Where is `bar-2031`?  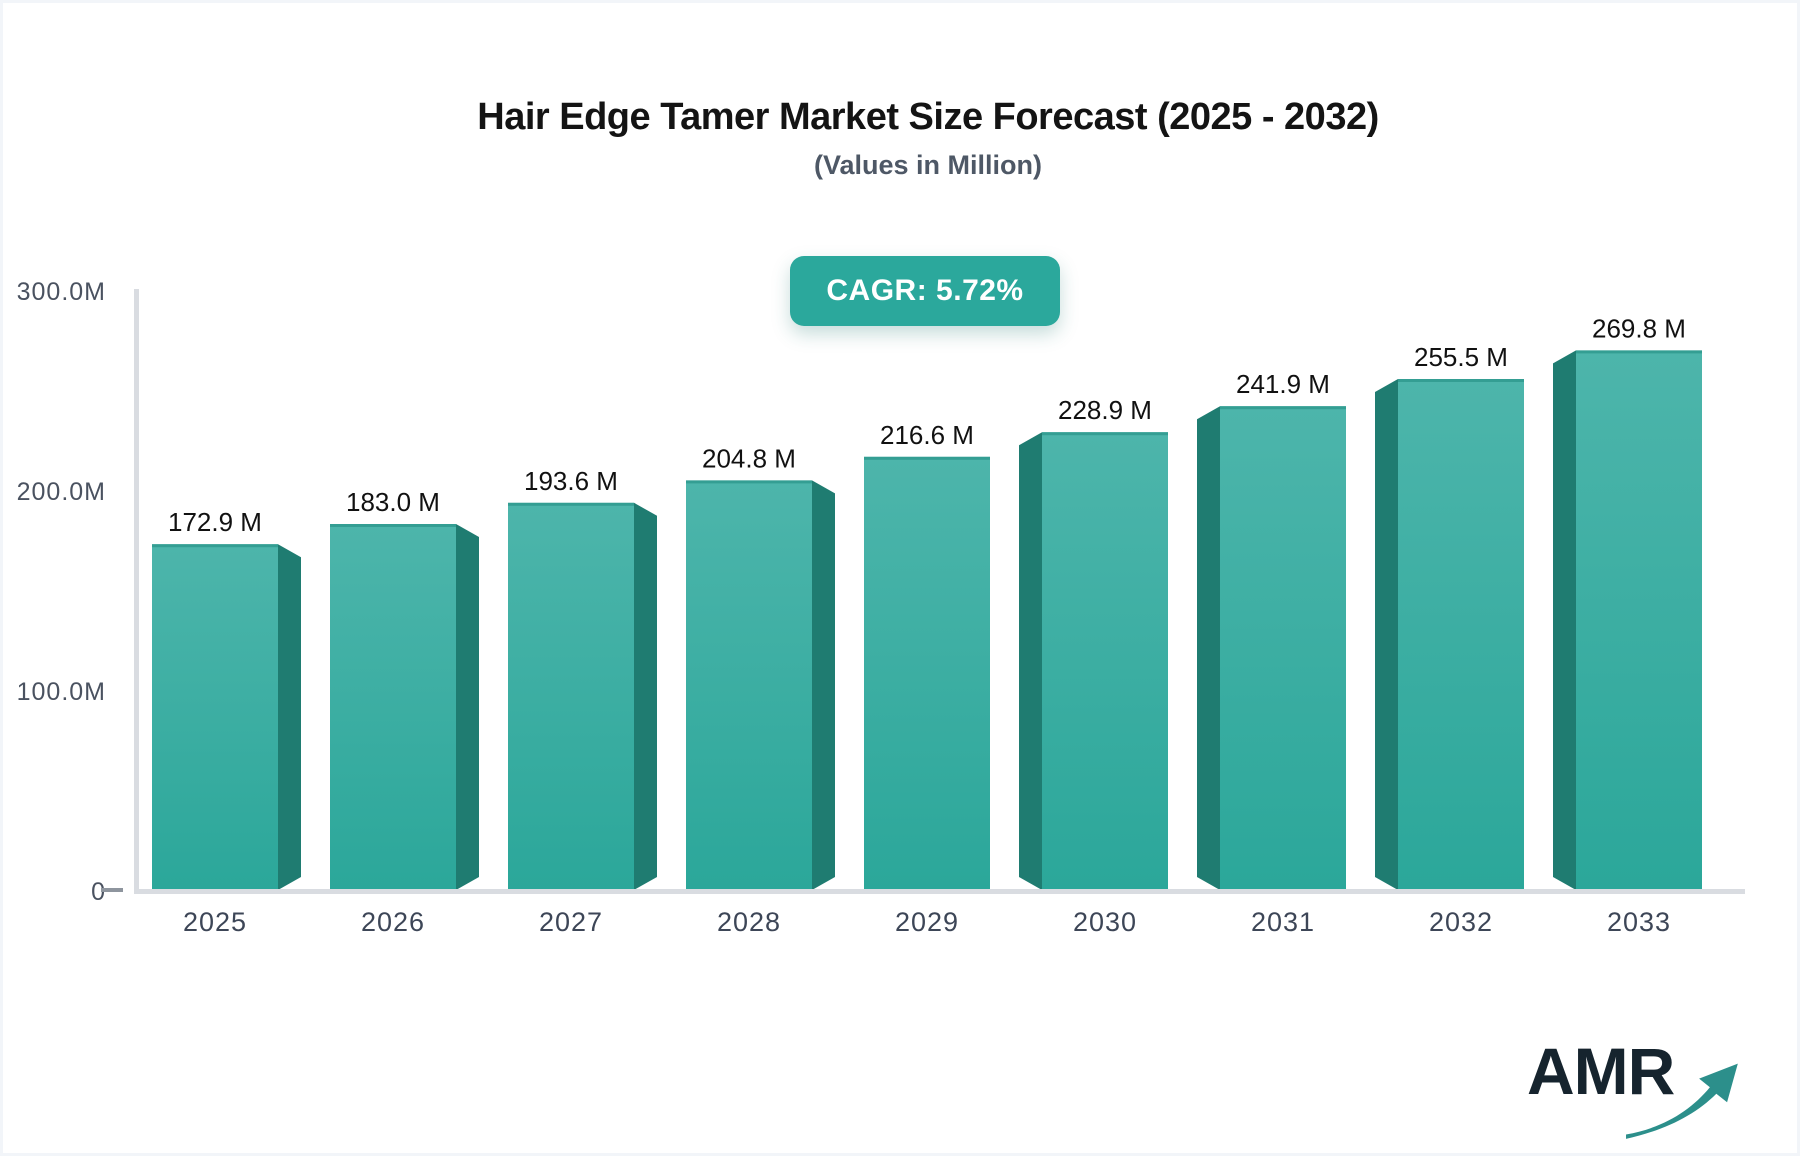
bar-2031 is located at coordinates (1283, 648).